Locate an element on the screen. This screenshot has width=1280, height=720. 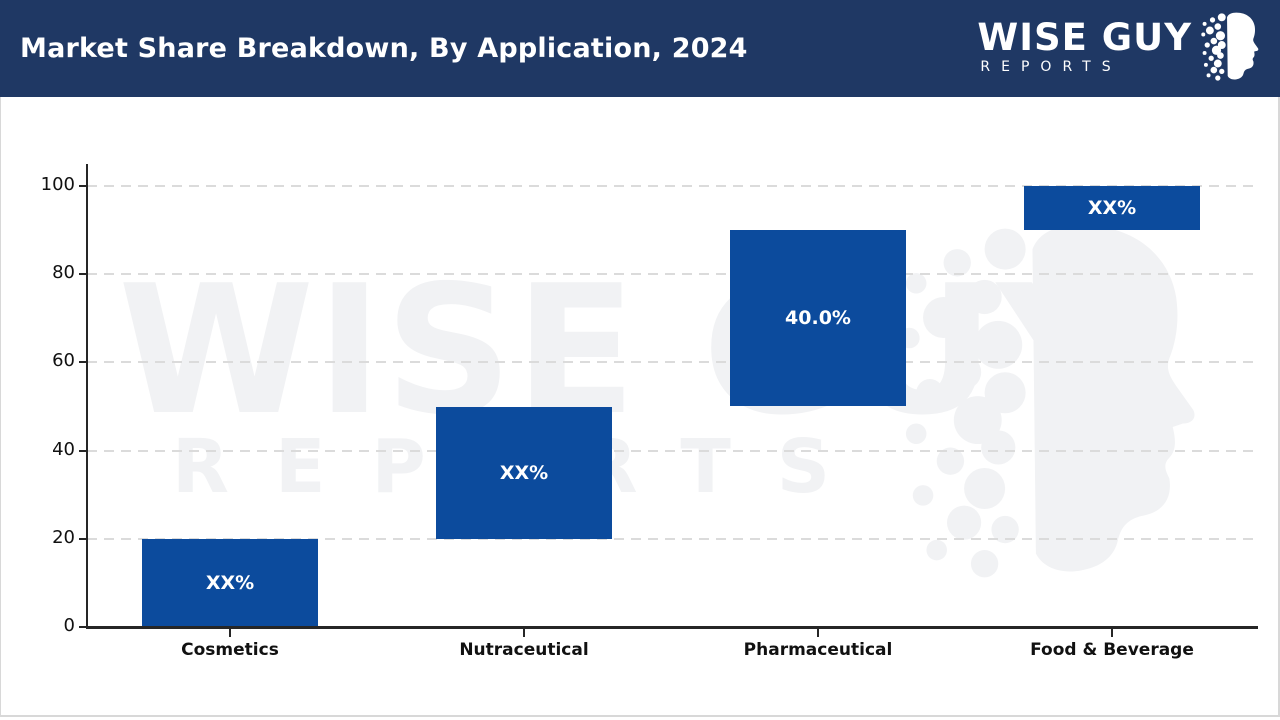
bar-nutraceutical: XX% is located at coordinates (524, 472).